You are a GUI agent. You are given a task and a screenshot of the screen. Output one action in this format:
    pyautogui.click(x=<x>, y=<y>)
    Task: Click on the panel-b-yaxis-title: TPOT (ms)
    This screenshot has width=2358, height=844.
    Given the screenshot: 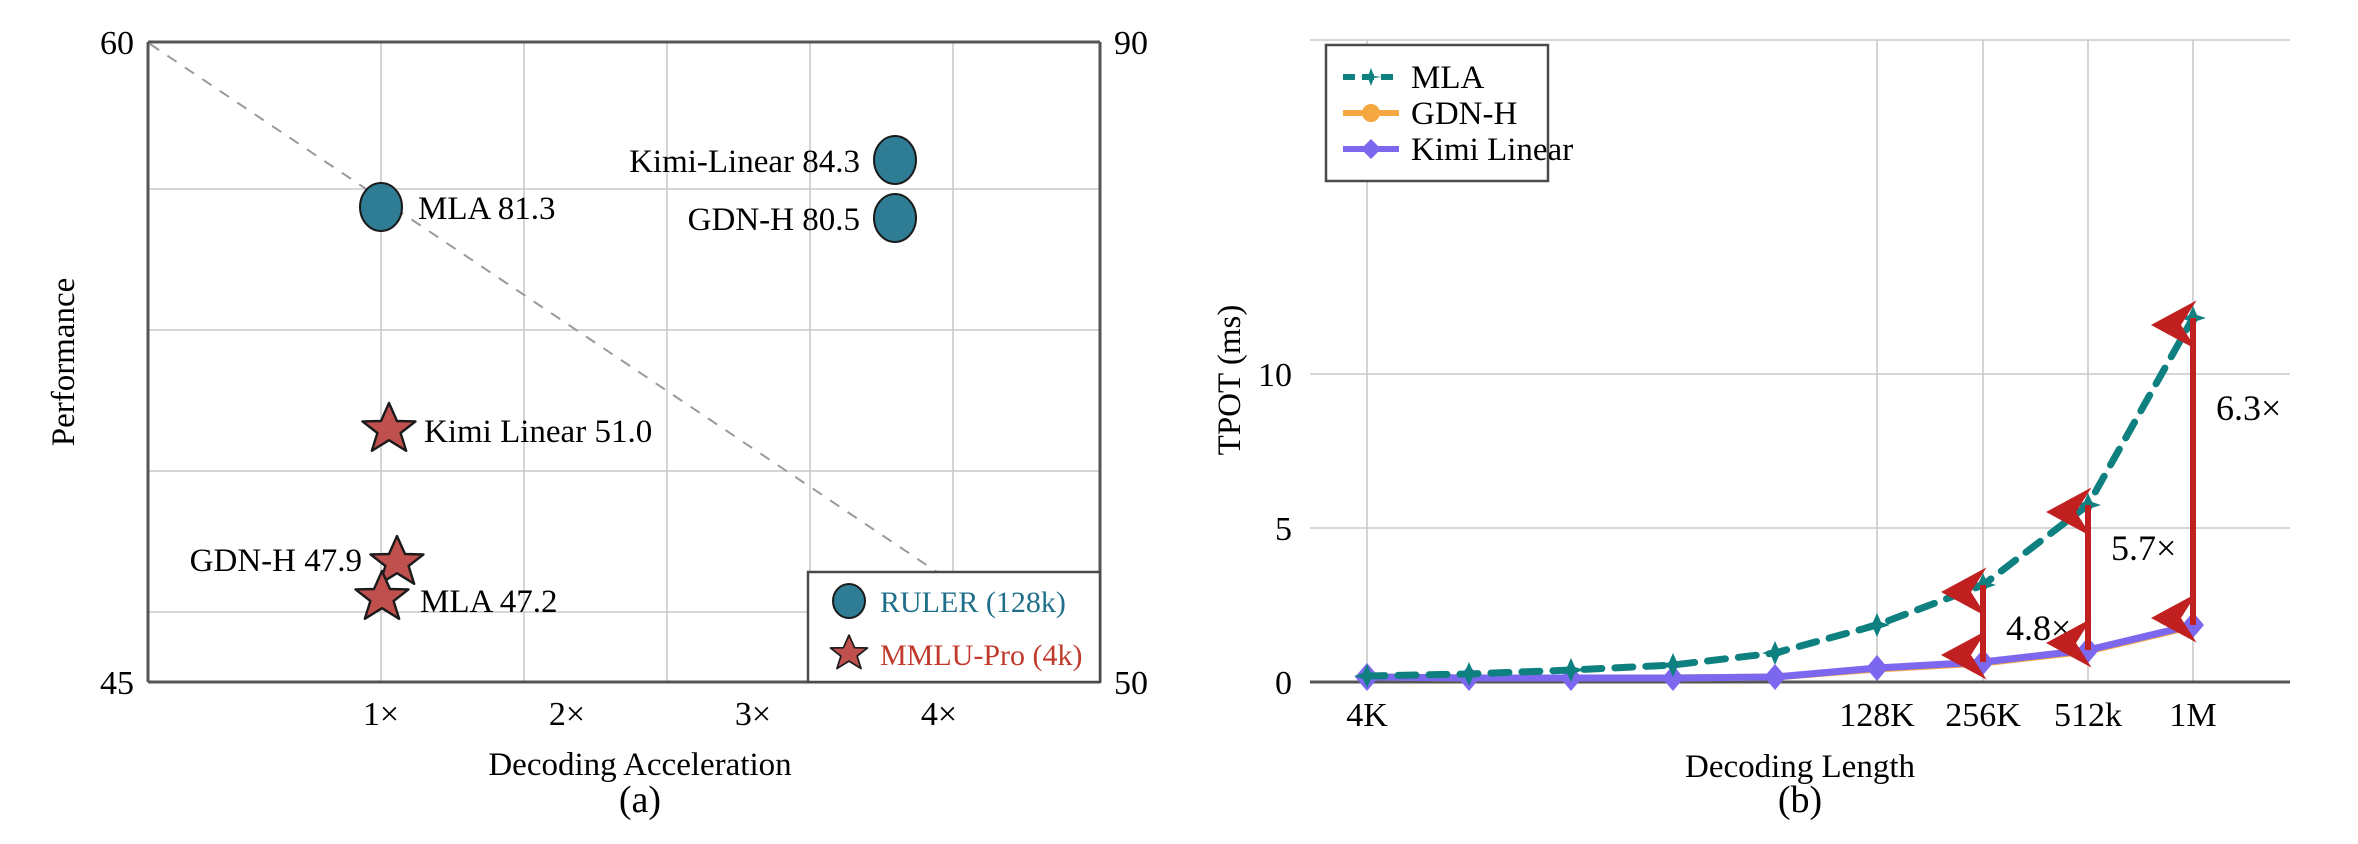 What is the action you would take?
    pyautogui.click(x=1230, y=380)
    